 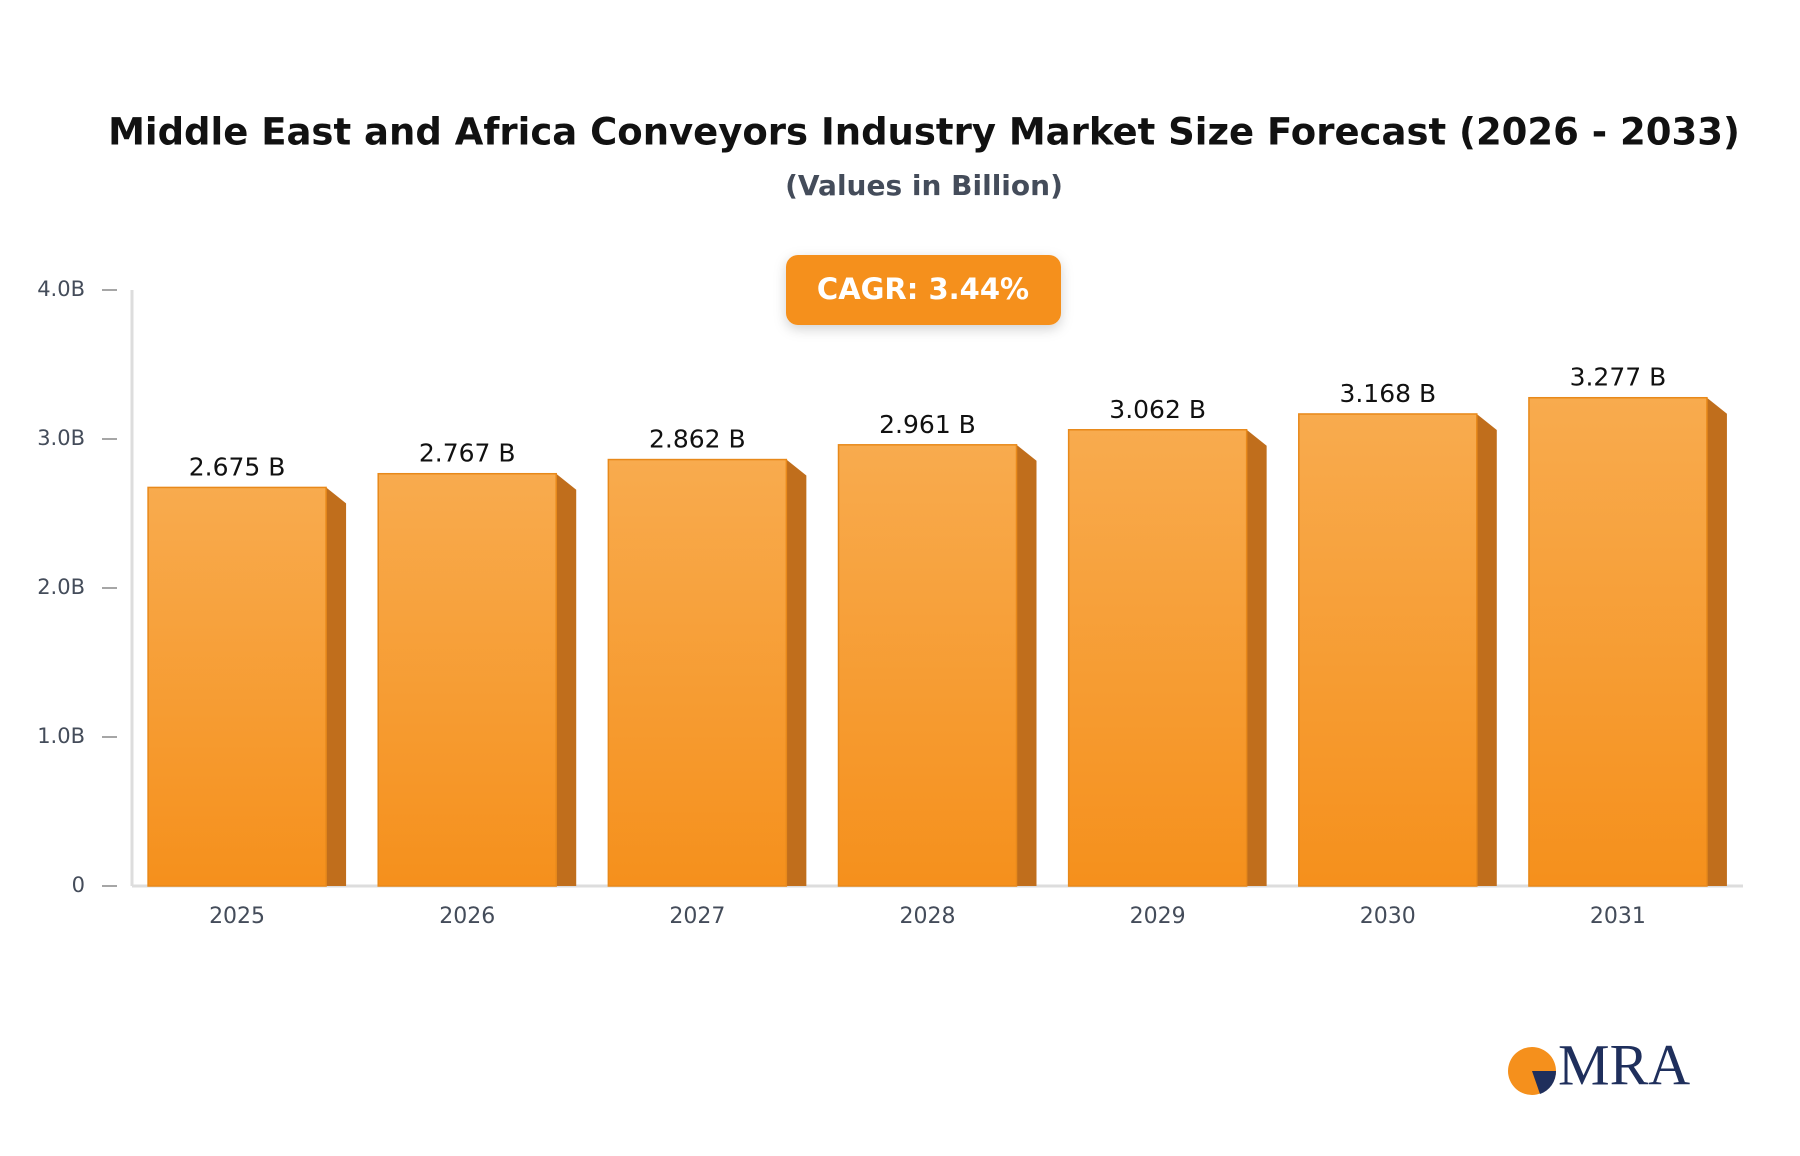 I want to click on cagr-label: CAGR: 3.44%, so click(x=923, y=289).